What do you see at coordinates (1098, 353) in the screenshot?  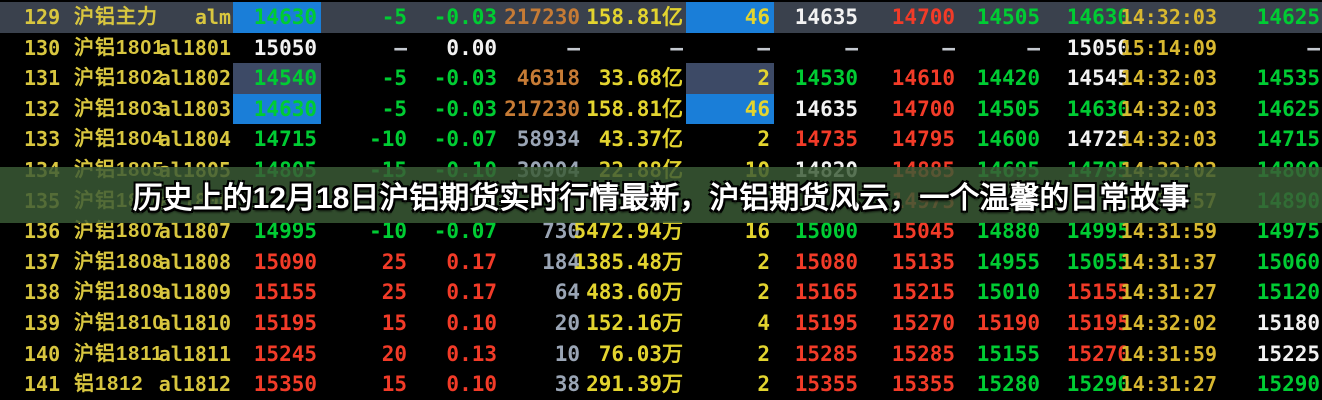 I see `cell-9: 15270` at bounding box center [1098, 353].